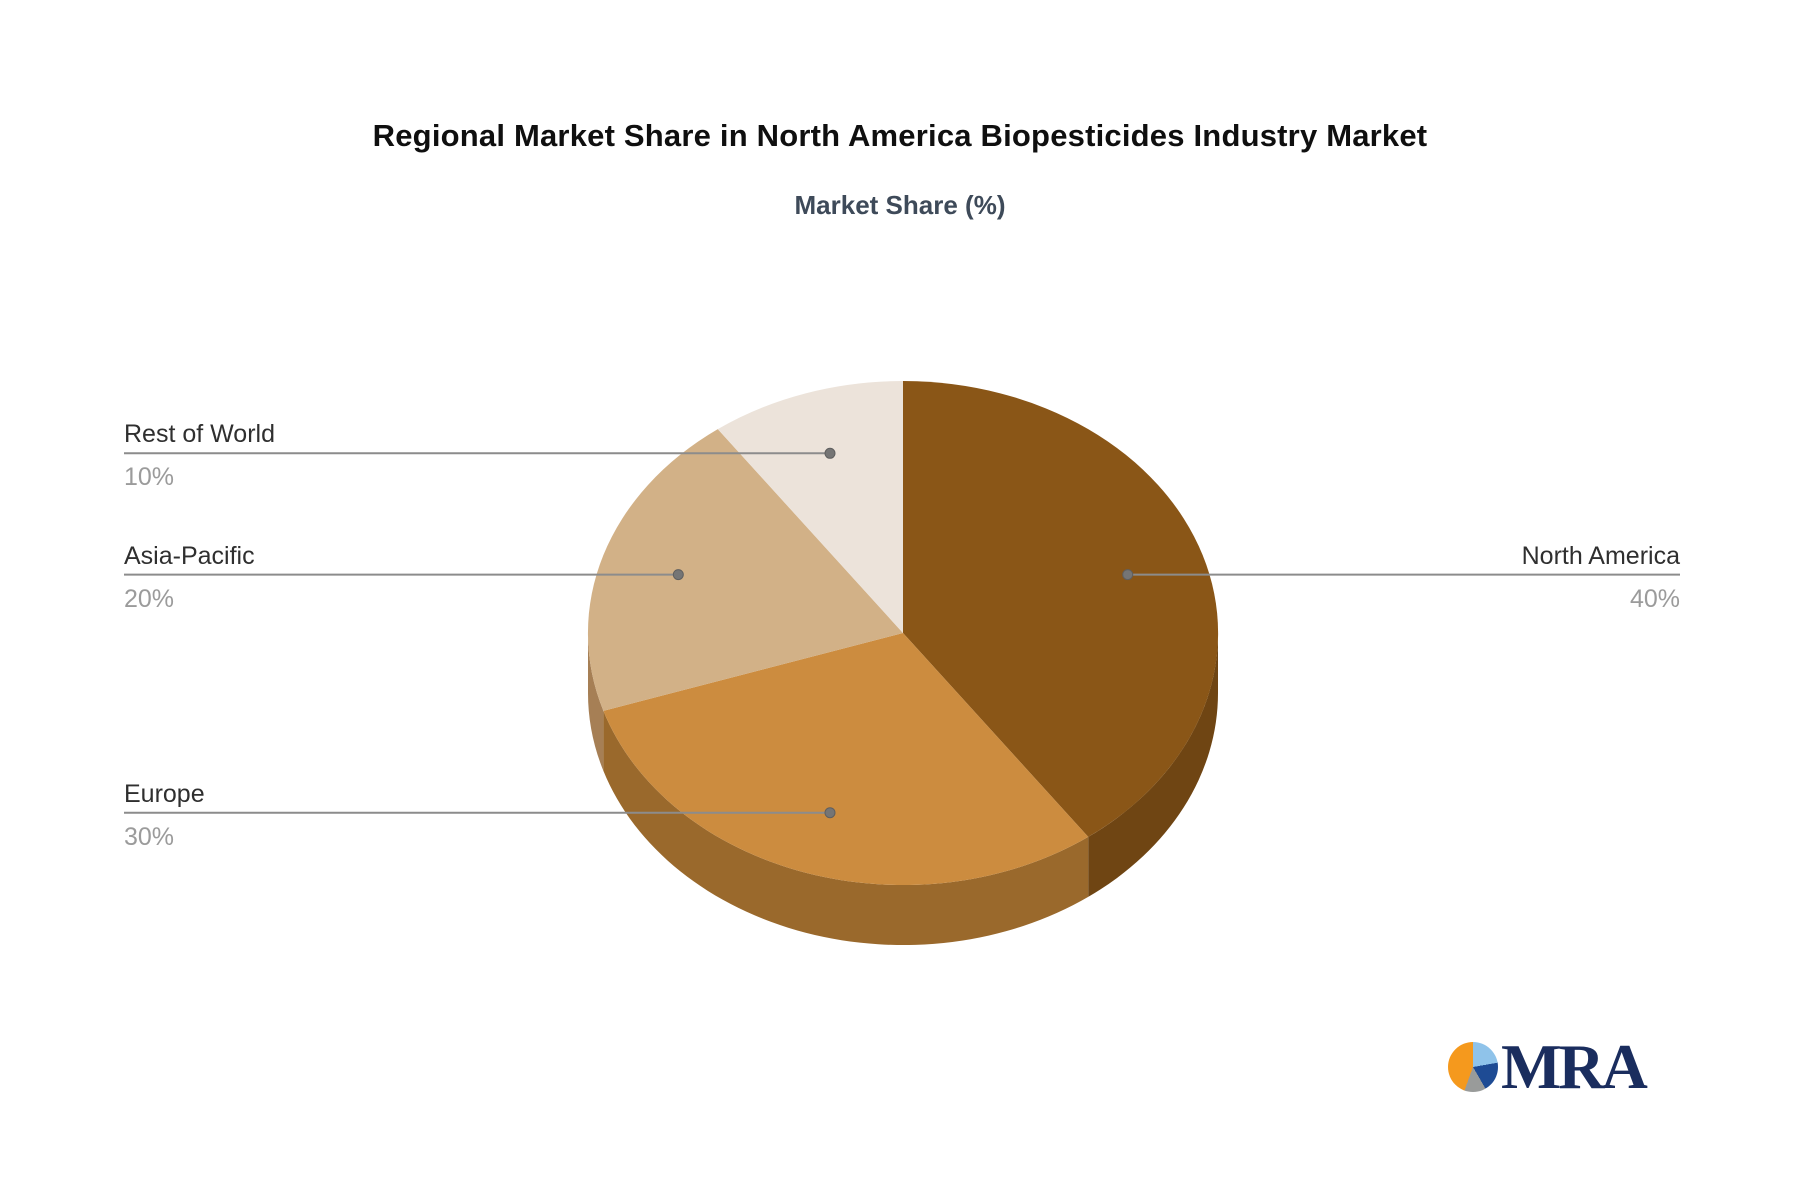 Image resolution: width=1800 pixels, height=1196 pixels. What do you see at coordinates (846, 828) in the screenshot?
I see `pie-slice-side-europe` at bounding box center [846, 828].